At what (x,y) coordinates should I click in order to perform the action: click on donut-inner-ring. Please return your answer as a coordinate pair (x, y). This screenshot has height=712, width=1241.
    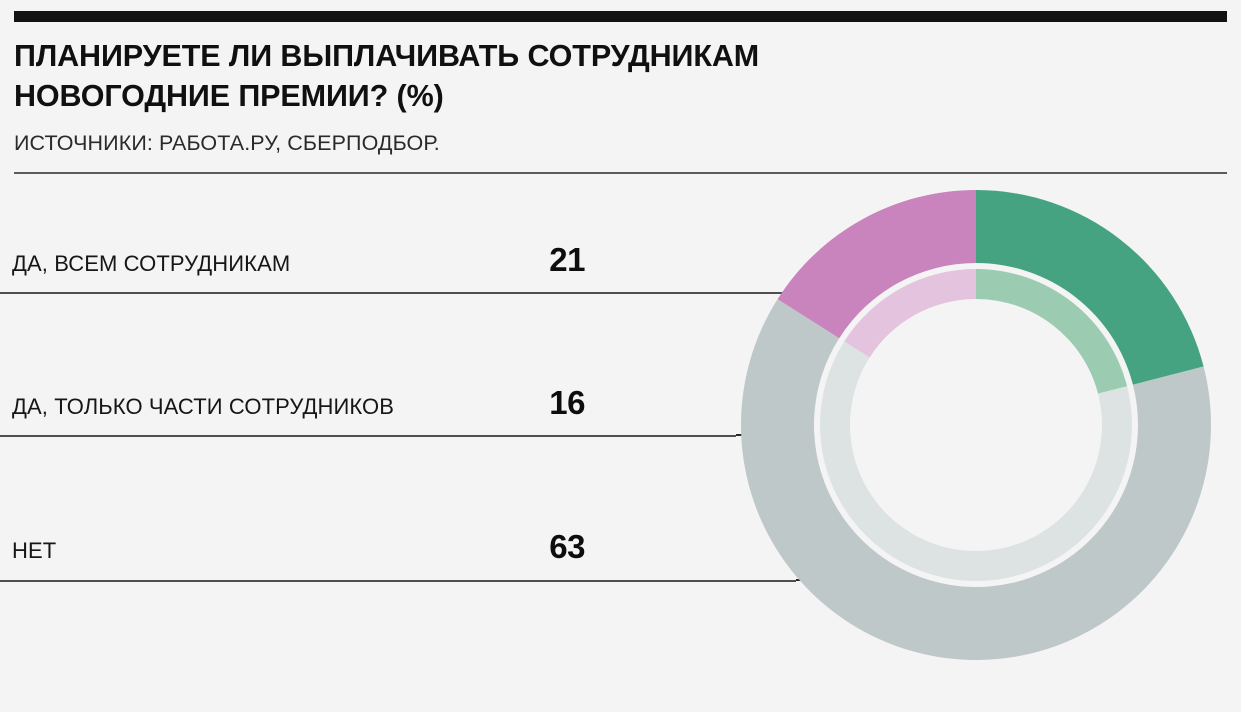
    Looking at the image, I should click on (976, 425).